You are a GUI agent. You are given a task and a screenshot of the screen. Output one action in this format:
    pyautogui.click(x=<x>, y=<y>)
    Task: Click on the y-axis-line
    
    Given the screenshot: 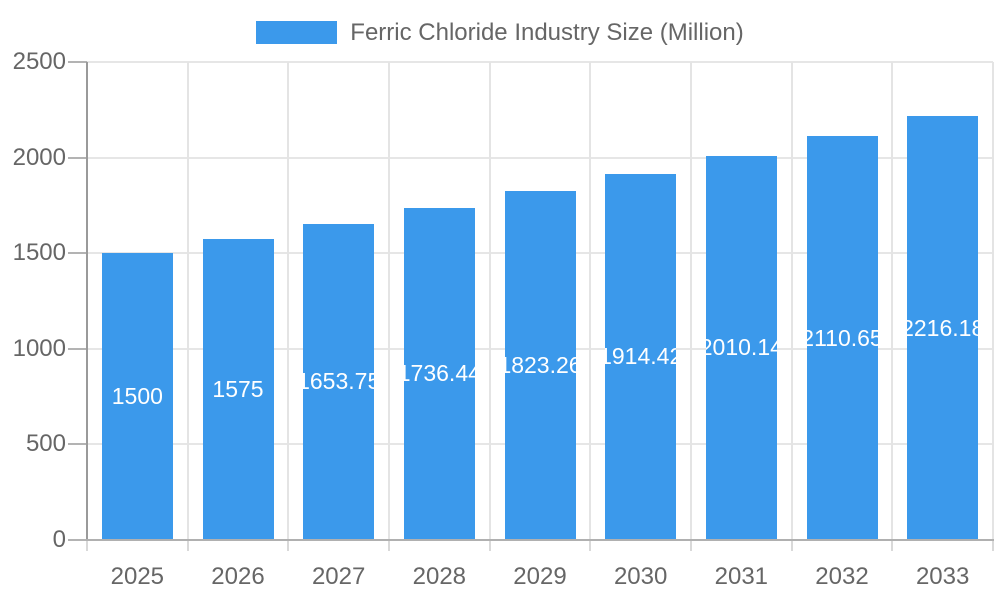 What is the action you would take?
    pyautogui.click(x=87, y=301)
    